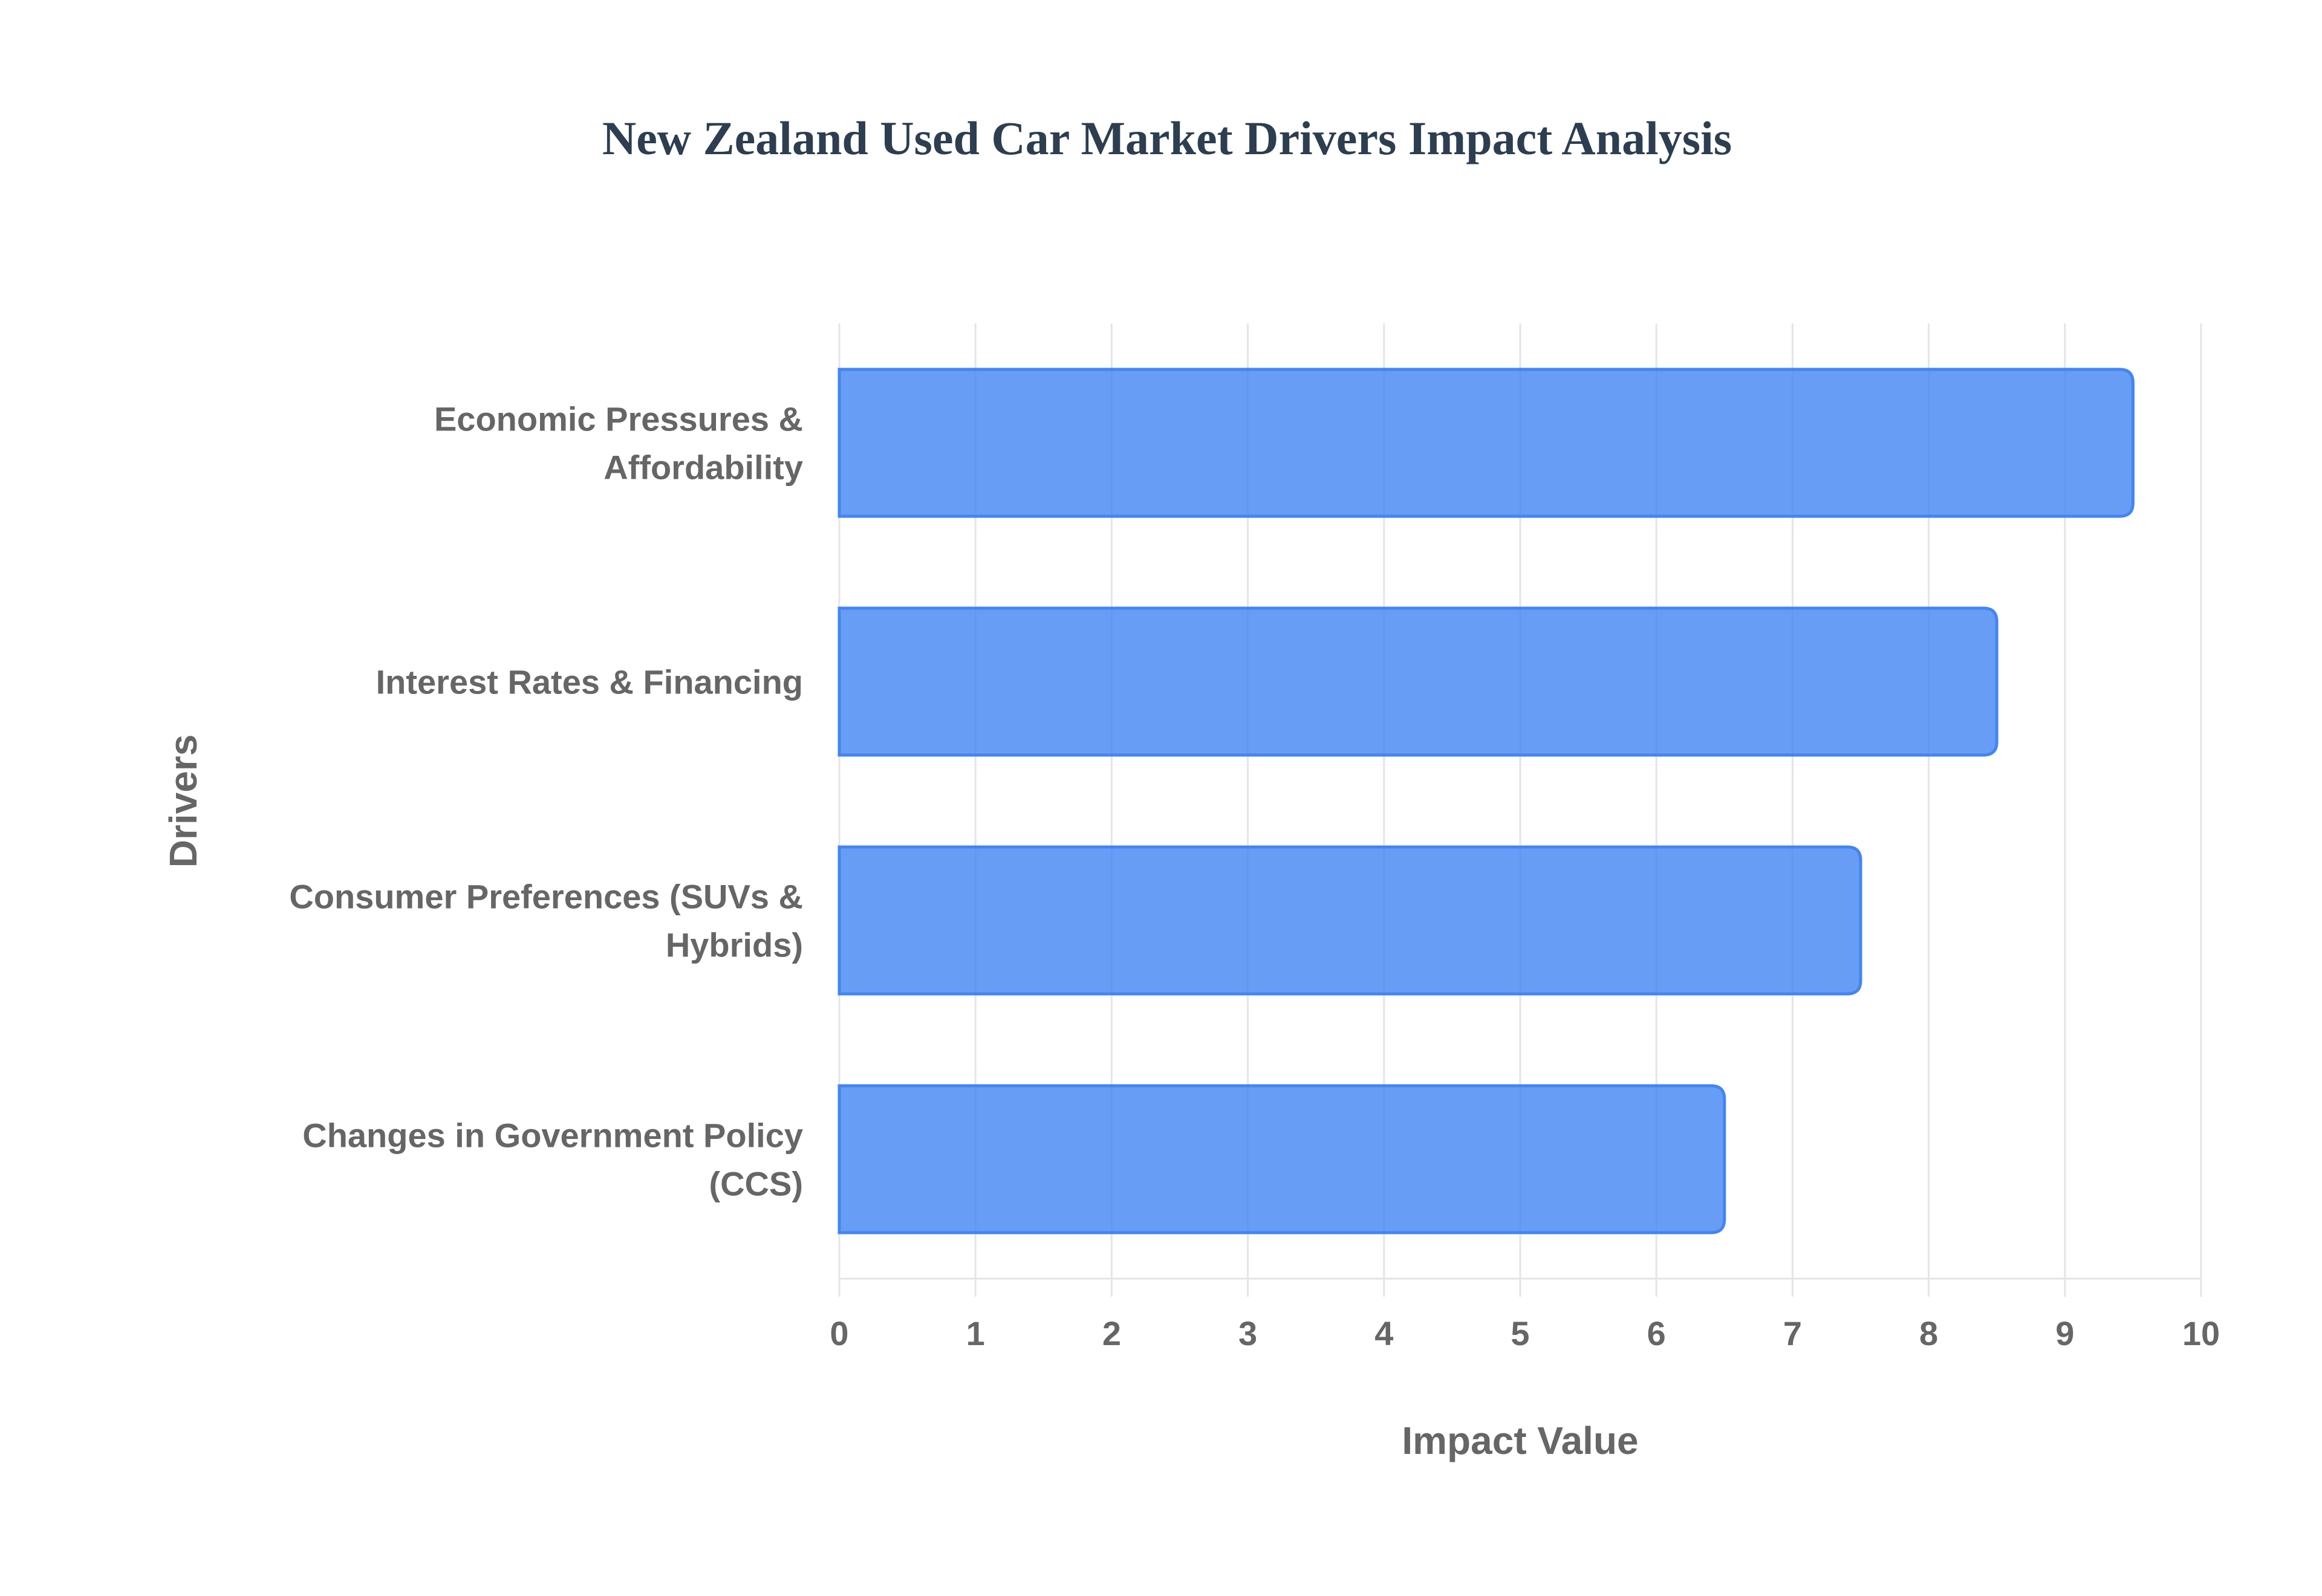 The width and height of the screenshot is (2322, 1596). I want to click on x-tick-label: 6, so click(1656, 1333).